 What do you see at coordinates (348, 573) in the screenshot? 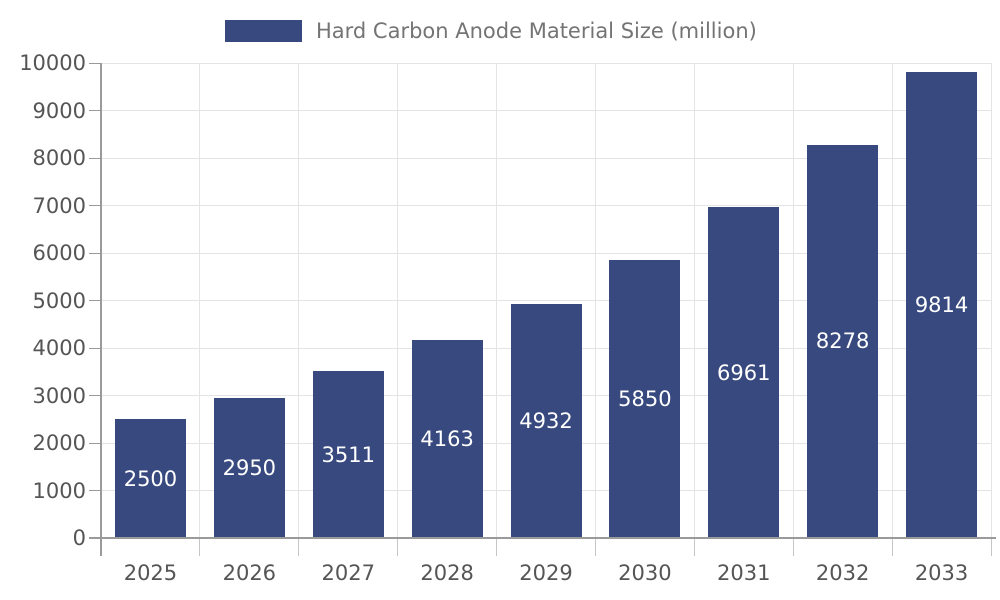
I see `x-axis-label: 2027` at bounding box center [348, 573].